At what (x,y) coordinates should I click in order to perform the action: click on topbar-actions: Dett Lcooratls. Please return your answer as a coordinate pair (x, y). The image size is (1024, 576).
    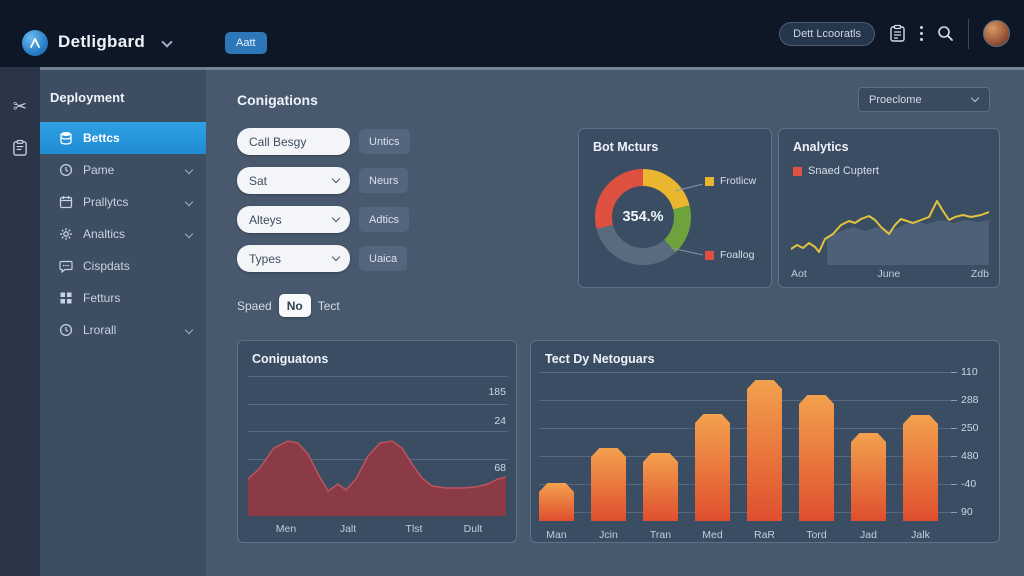
    Looking at the image, I should click on (894, 33).